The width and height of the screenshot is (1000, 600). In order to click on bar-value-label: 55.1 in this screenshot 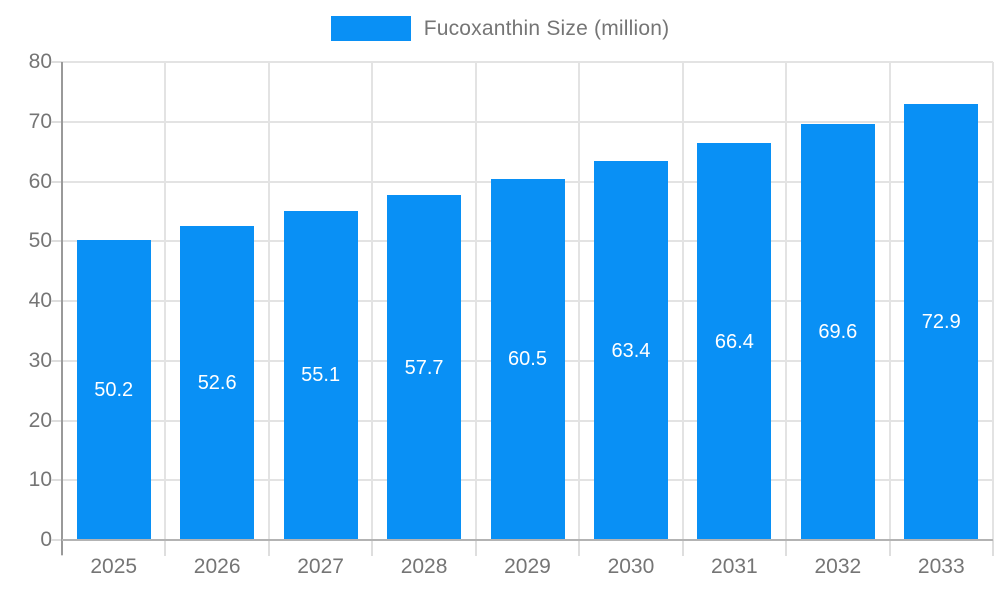, I will do `click(321, 375)`.